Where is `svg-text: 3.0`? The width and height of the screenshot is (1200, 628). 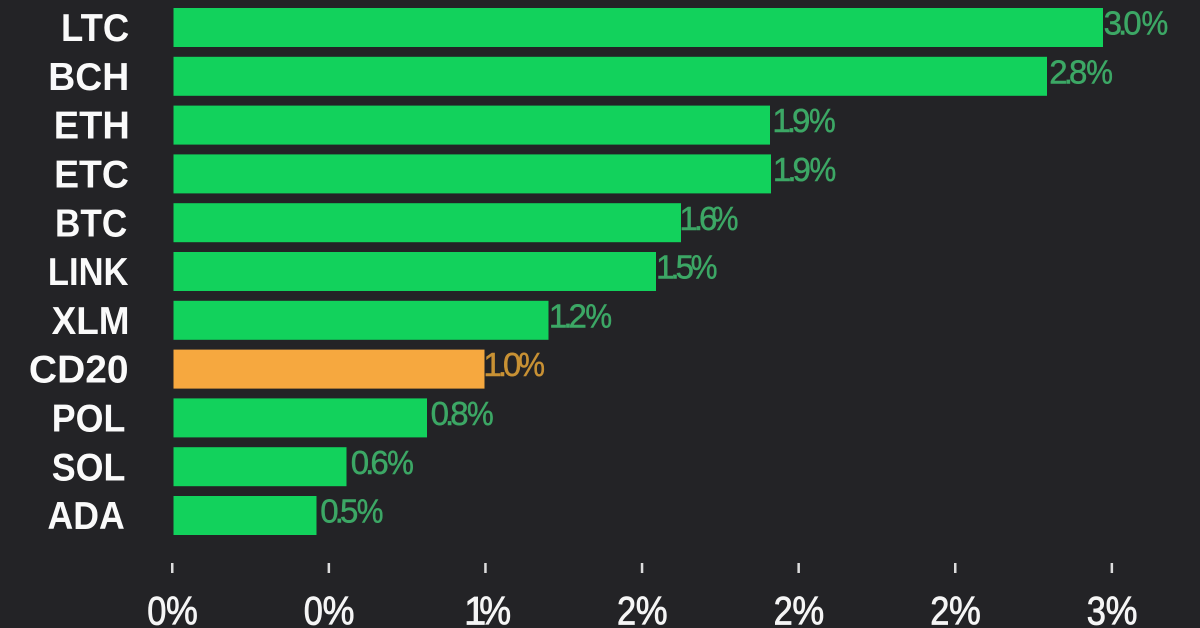
svg-text: 3.0 is located at coordinates (1123, 23).